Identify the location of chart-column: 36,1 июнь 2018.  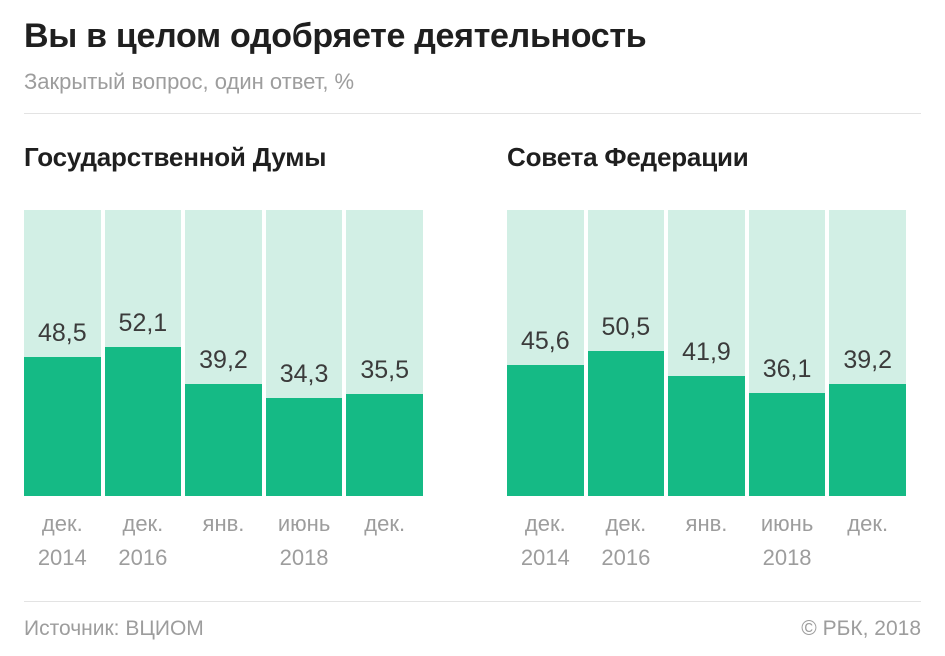
(787, 392).